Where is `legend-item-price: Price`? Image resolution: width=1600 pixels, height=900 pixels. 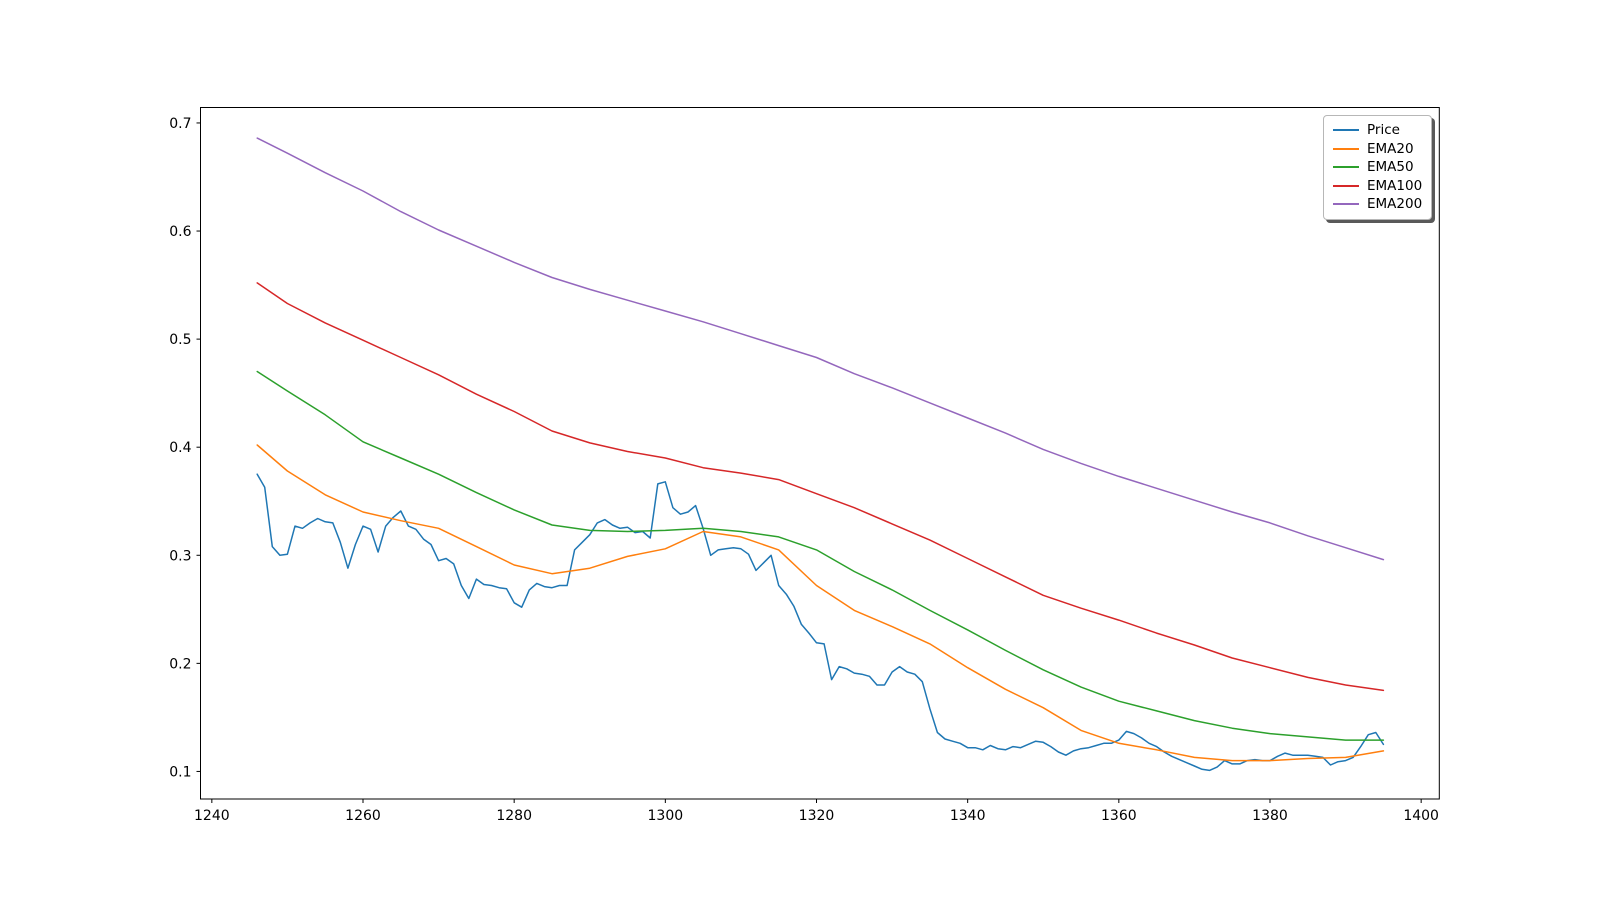 legend-item-price: Price is located at coordinates (1377, 130).